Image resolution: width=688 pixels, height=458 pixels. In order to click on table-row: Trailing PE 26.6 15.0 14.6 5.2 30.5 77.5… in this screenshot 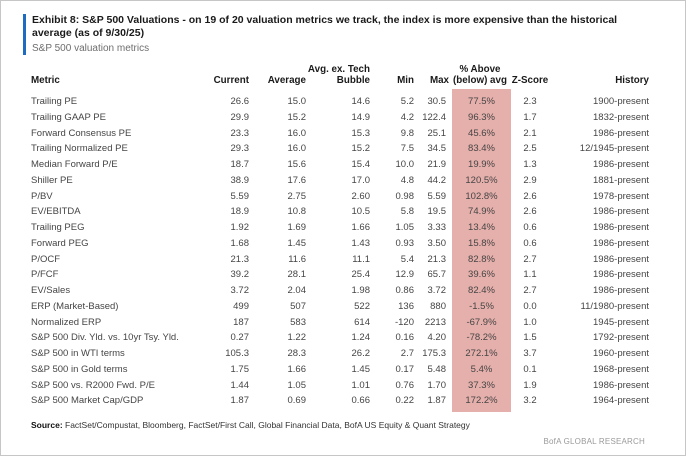, I will do `click(340, 99)`.